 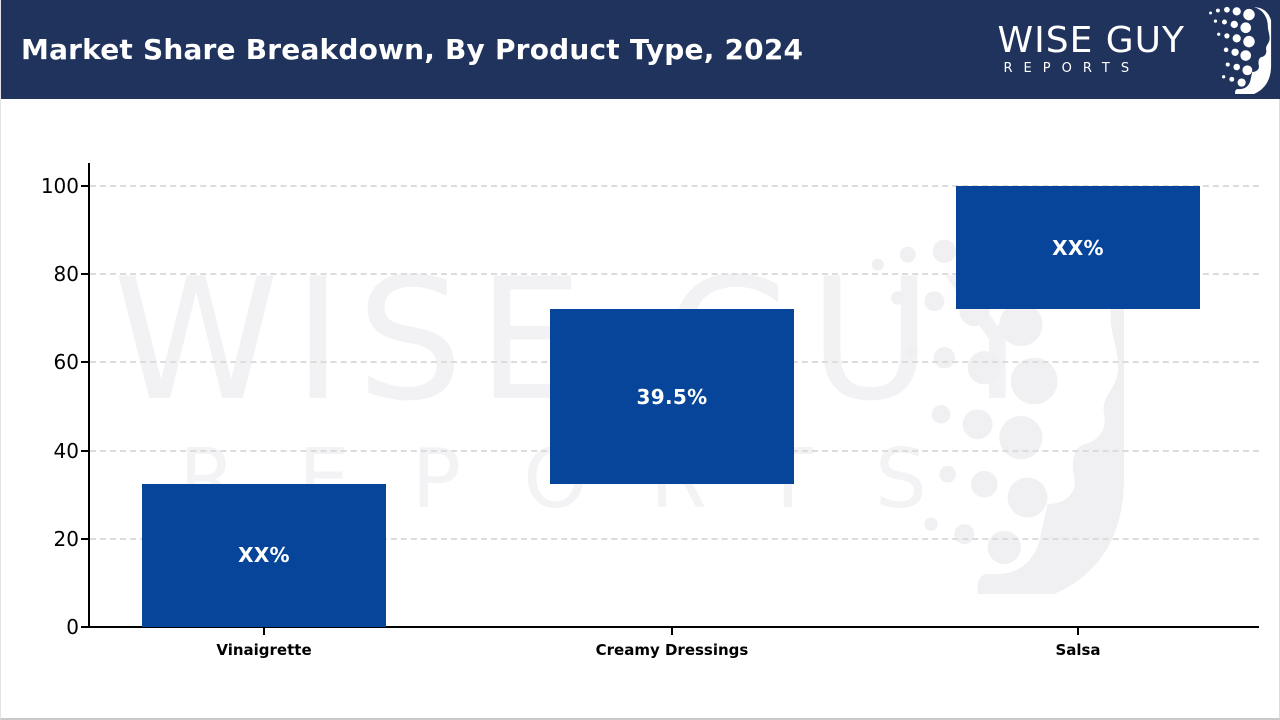 What do you see at coordinates (66, 538) in the screenshot?
I see `y-tick-label: 20` at bounding box center [66, 538].